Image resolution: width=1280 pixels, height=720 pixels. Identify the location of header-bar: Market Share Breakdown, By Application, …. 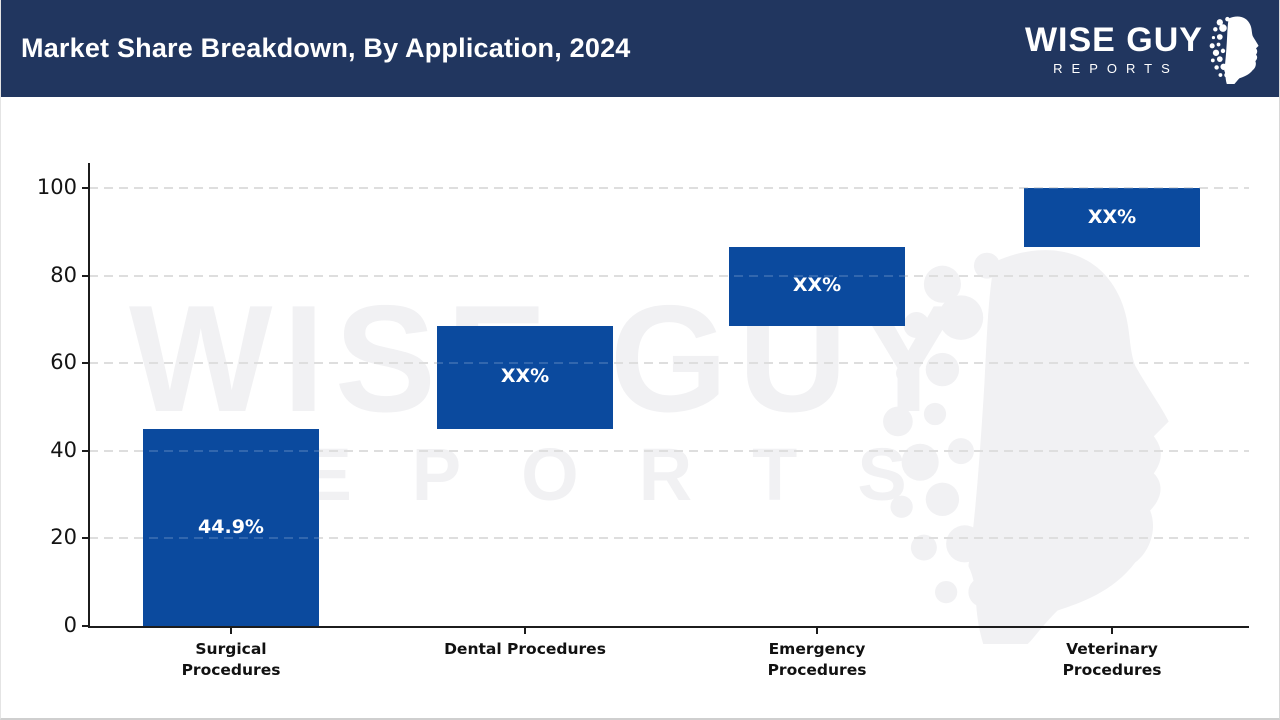
(640, 48).